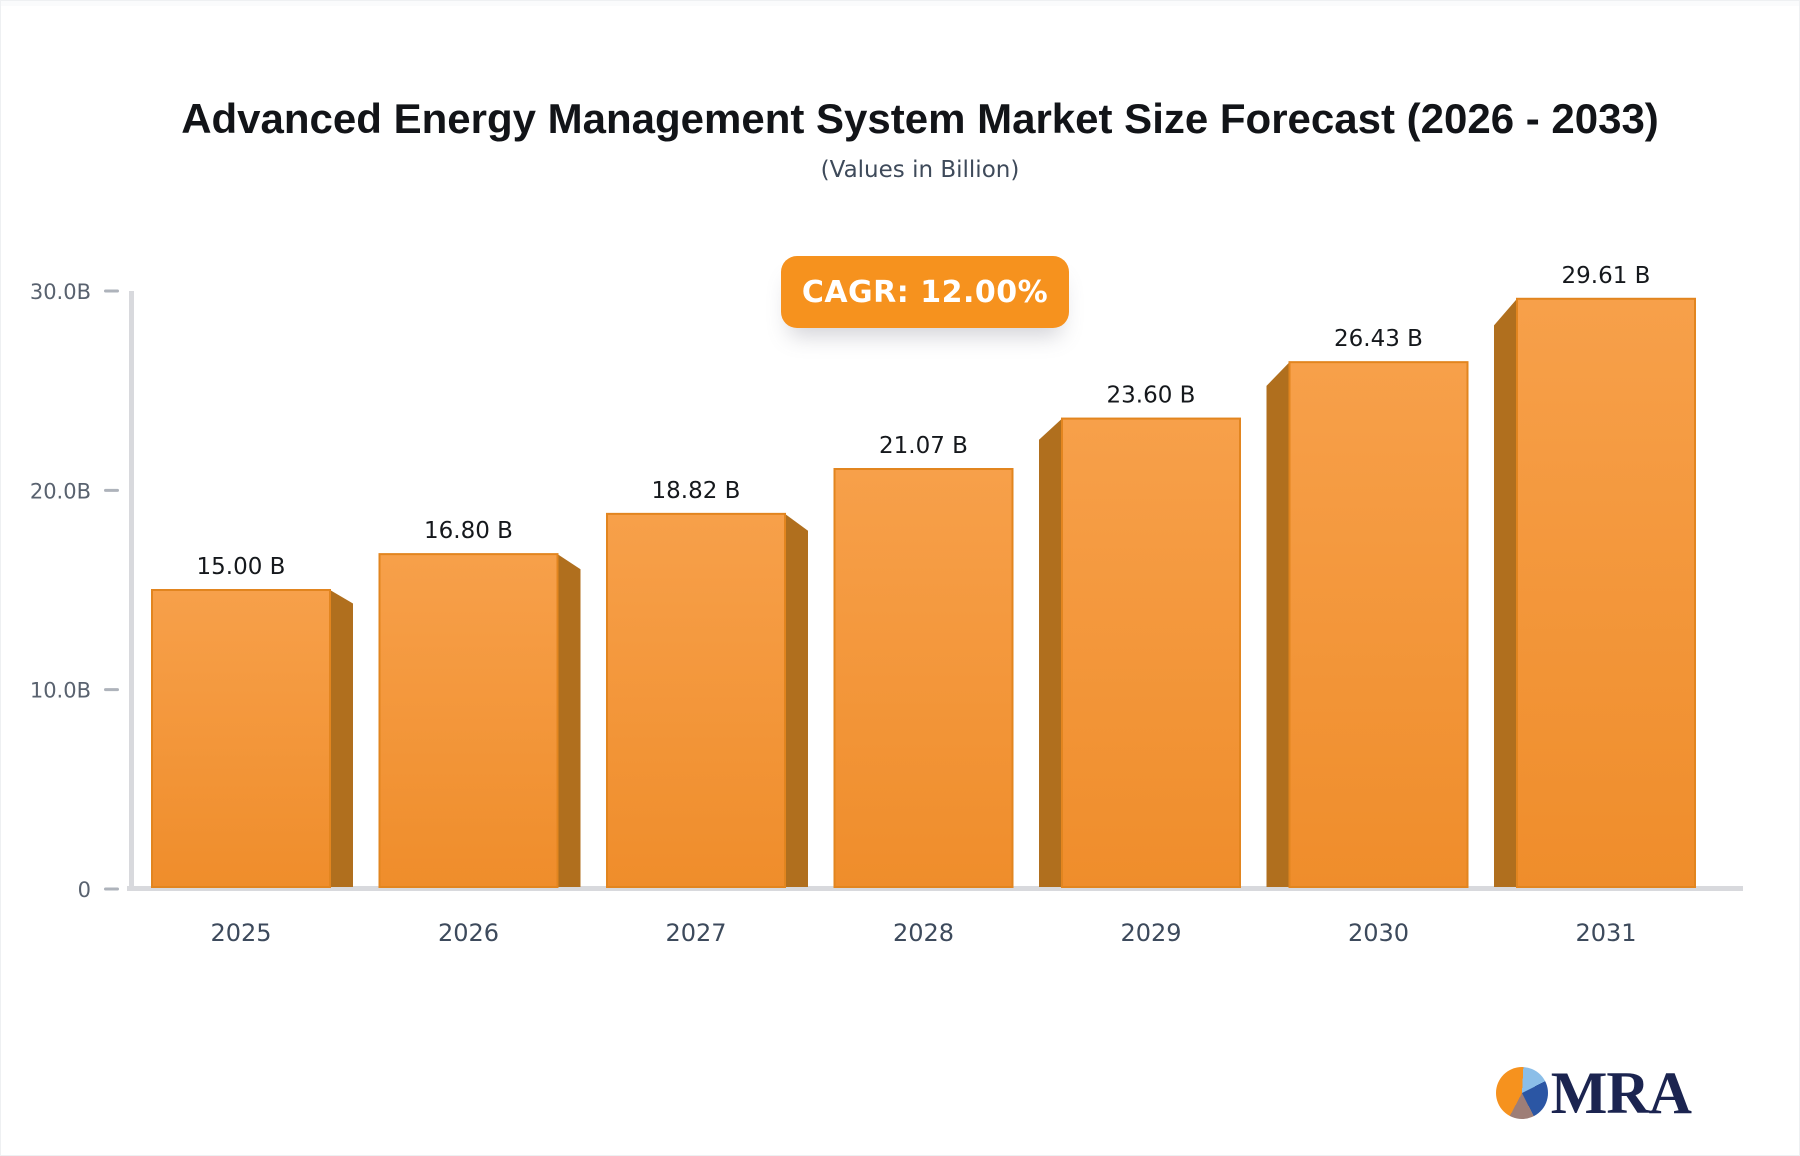  What do you see at coordinates (240, 933) in the screenshot?
I see `x-tick-label: 2025` at bounding box center [240, 933].